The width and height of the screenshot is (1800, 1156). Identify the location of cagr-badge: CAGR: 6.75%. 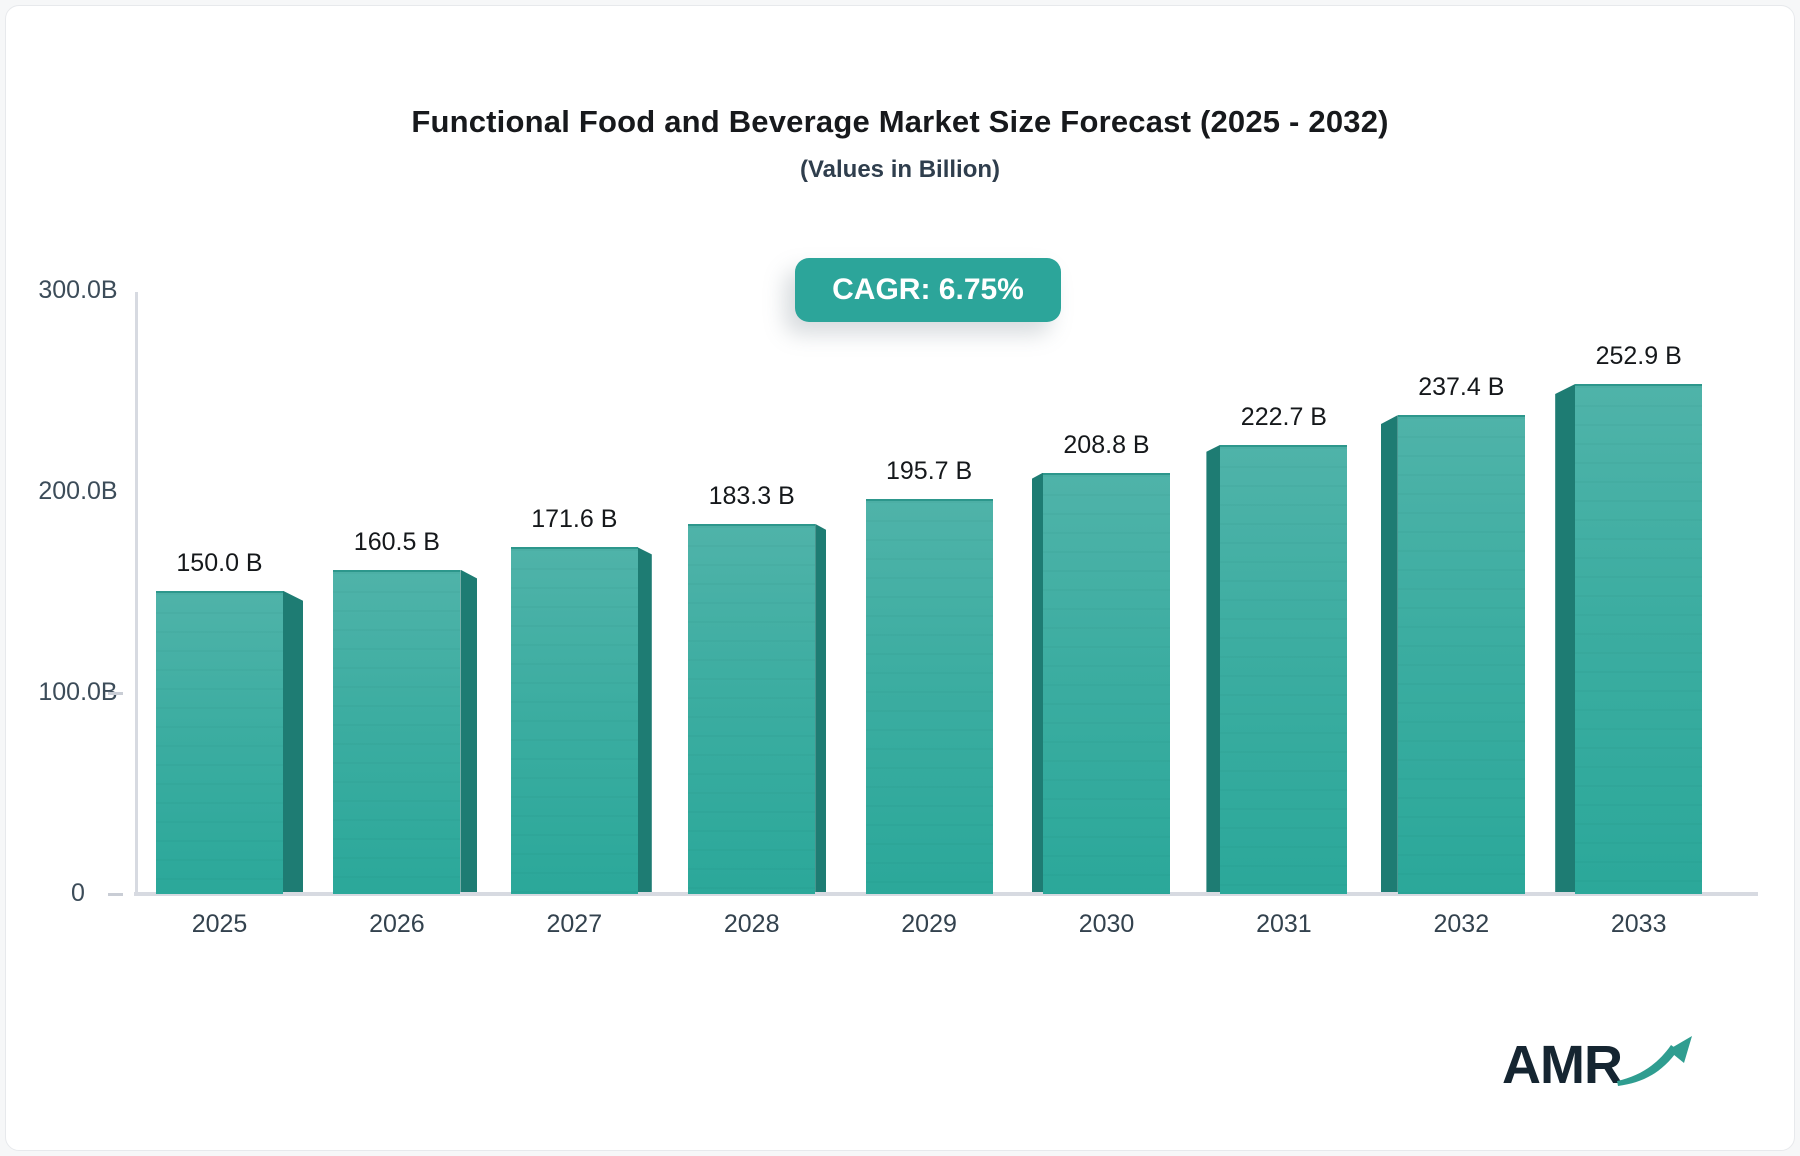
(928, 290).